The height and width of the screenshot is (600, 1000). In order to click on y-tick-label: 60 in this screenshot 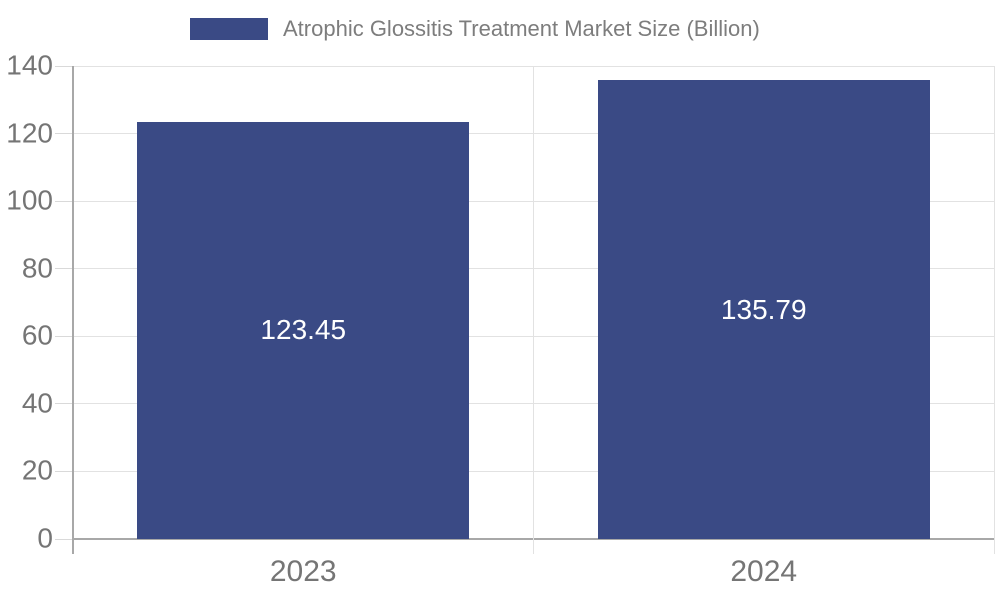, I will do `click(37, 335)`.